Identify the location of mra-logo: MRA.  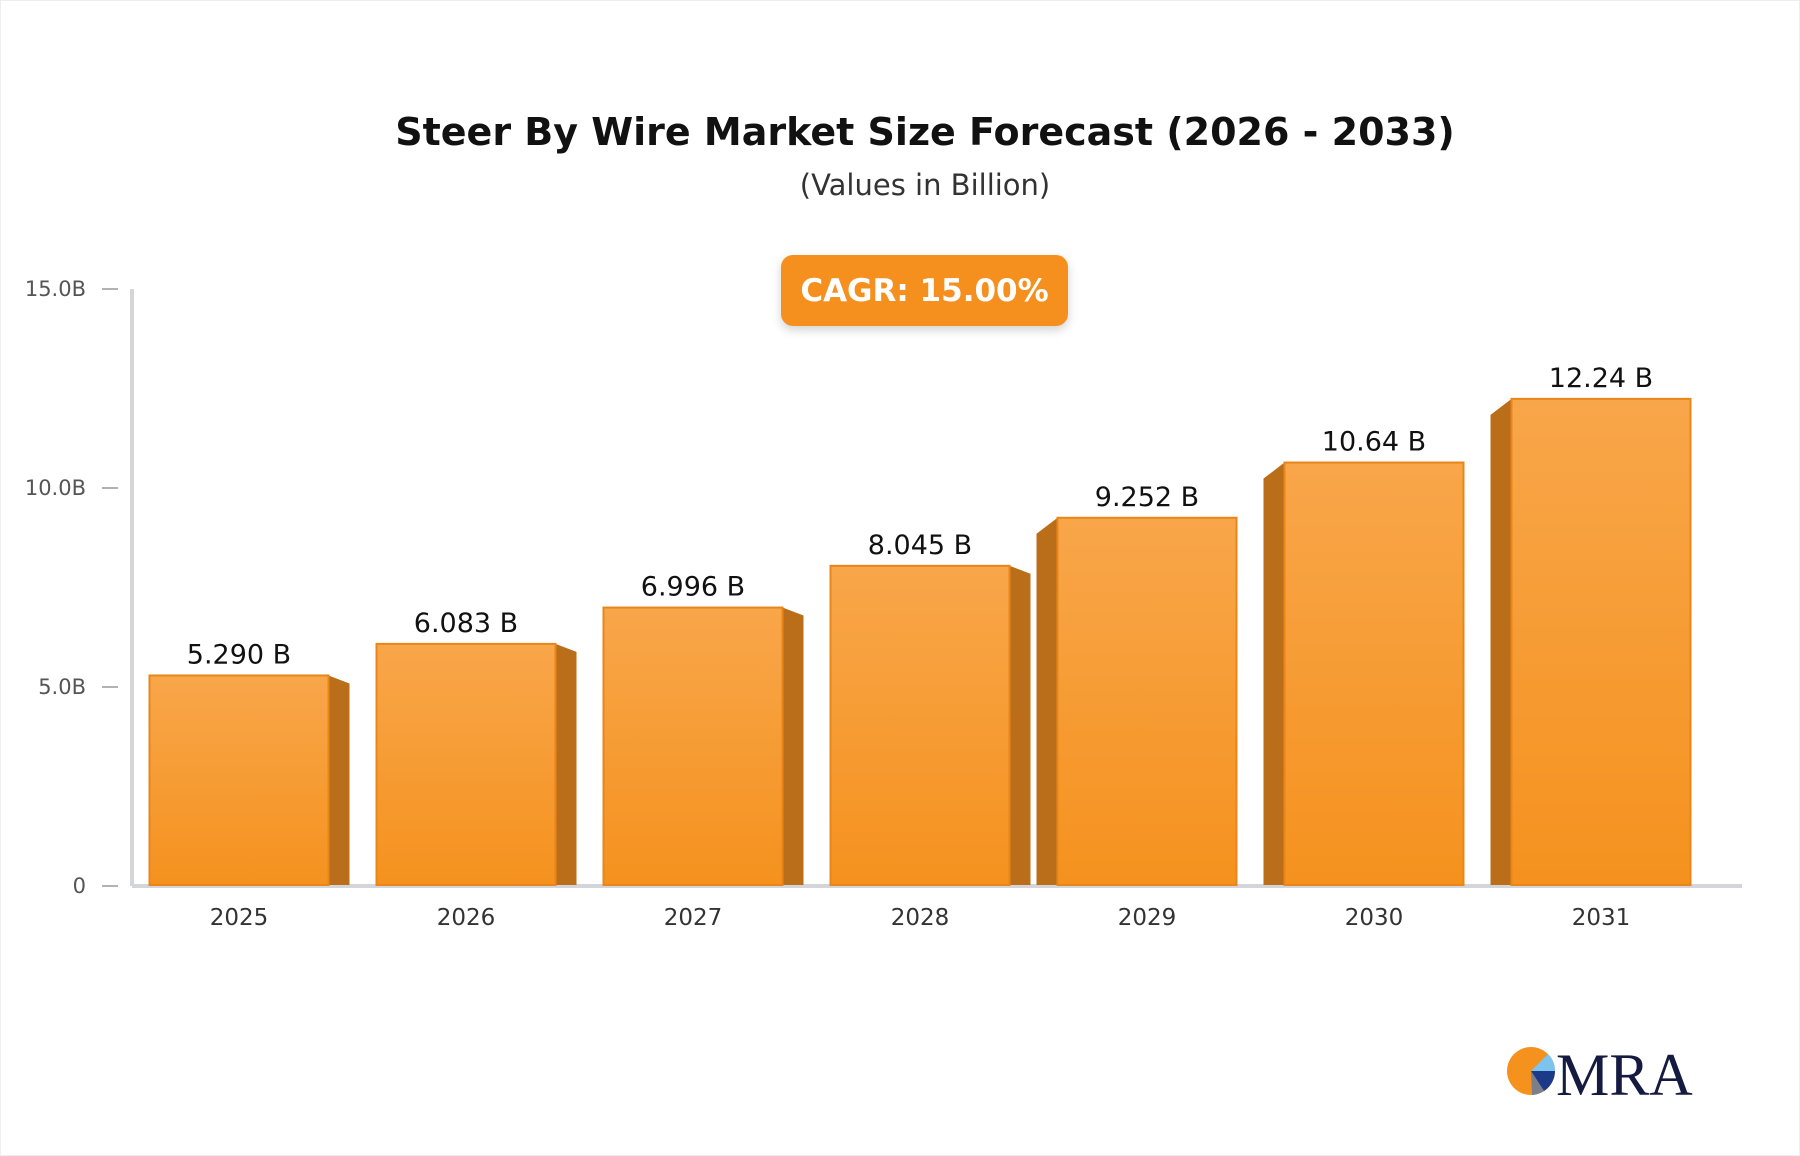
(1604, 1070).